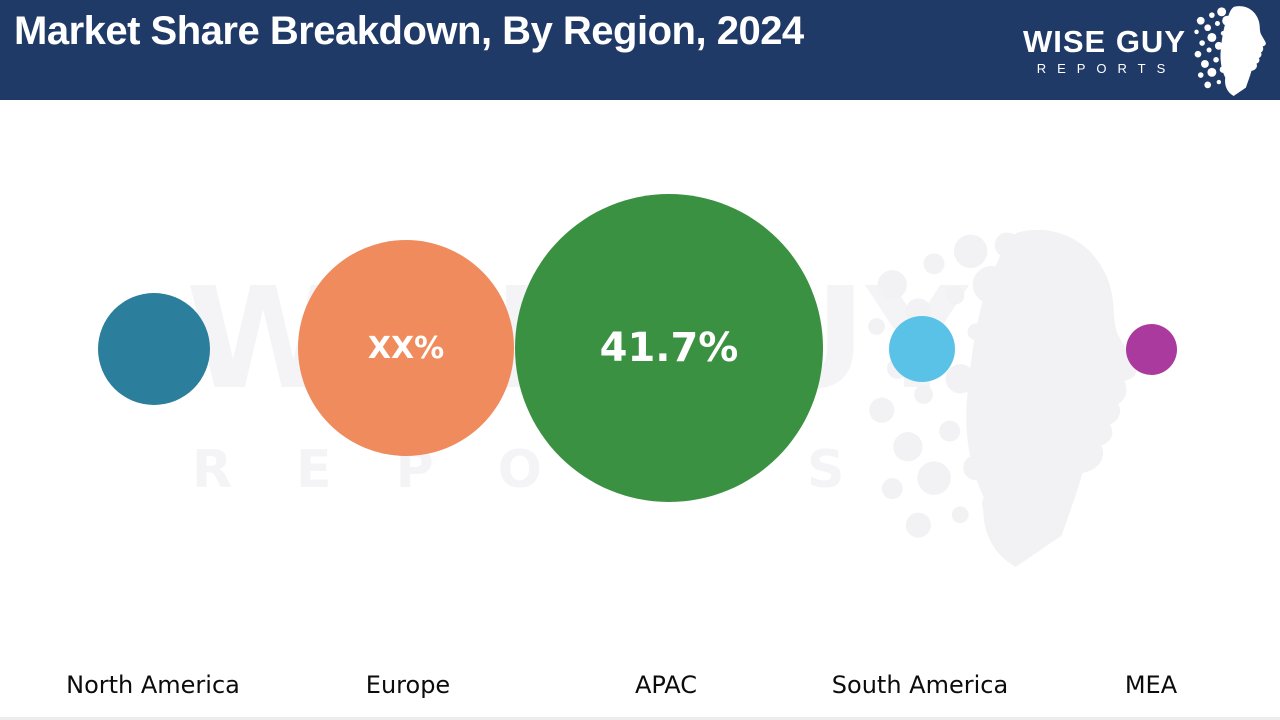 The height and width of the screenshot is (720, 1280). What do you see at coordinates (409, 31) in the screenshot?
I see `page-title: Market Share Breakdown, By Region, 2024` at bounding box center [409, 31].